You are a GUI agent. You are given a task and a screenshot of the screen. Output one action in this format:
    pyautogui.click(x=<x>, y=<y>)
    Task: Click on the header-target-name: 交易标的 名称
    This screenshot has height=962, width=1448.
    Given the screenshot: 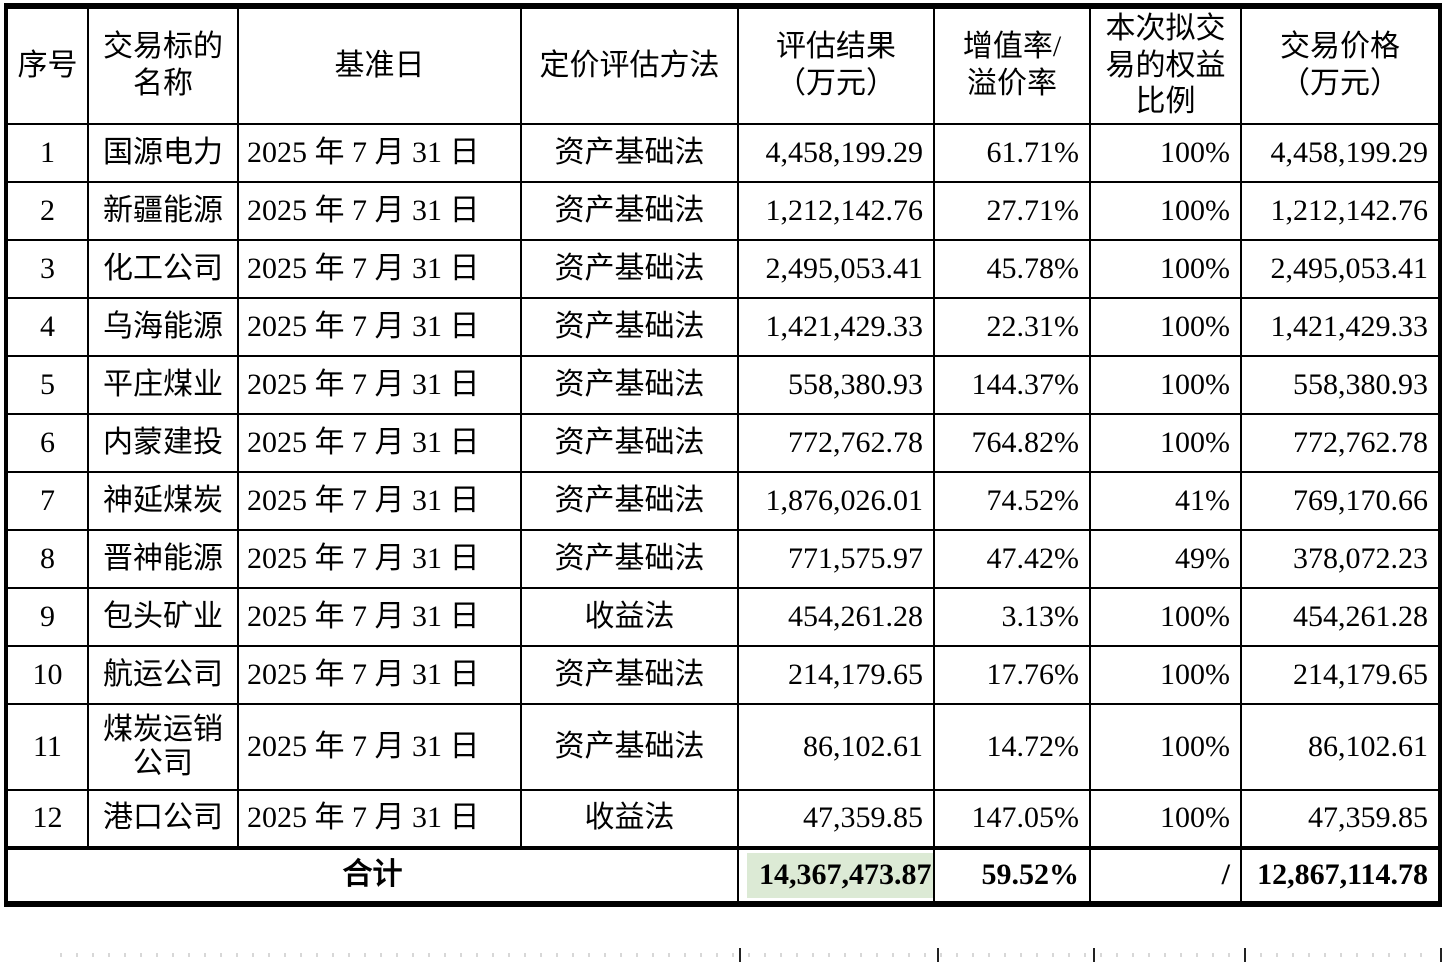 What is the action you would take?
    pyautogui.click(x=163, y=65)
    